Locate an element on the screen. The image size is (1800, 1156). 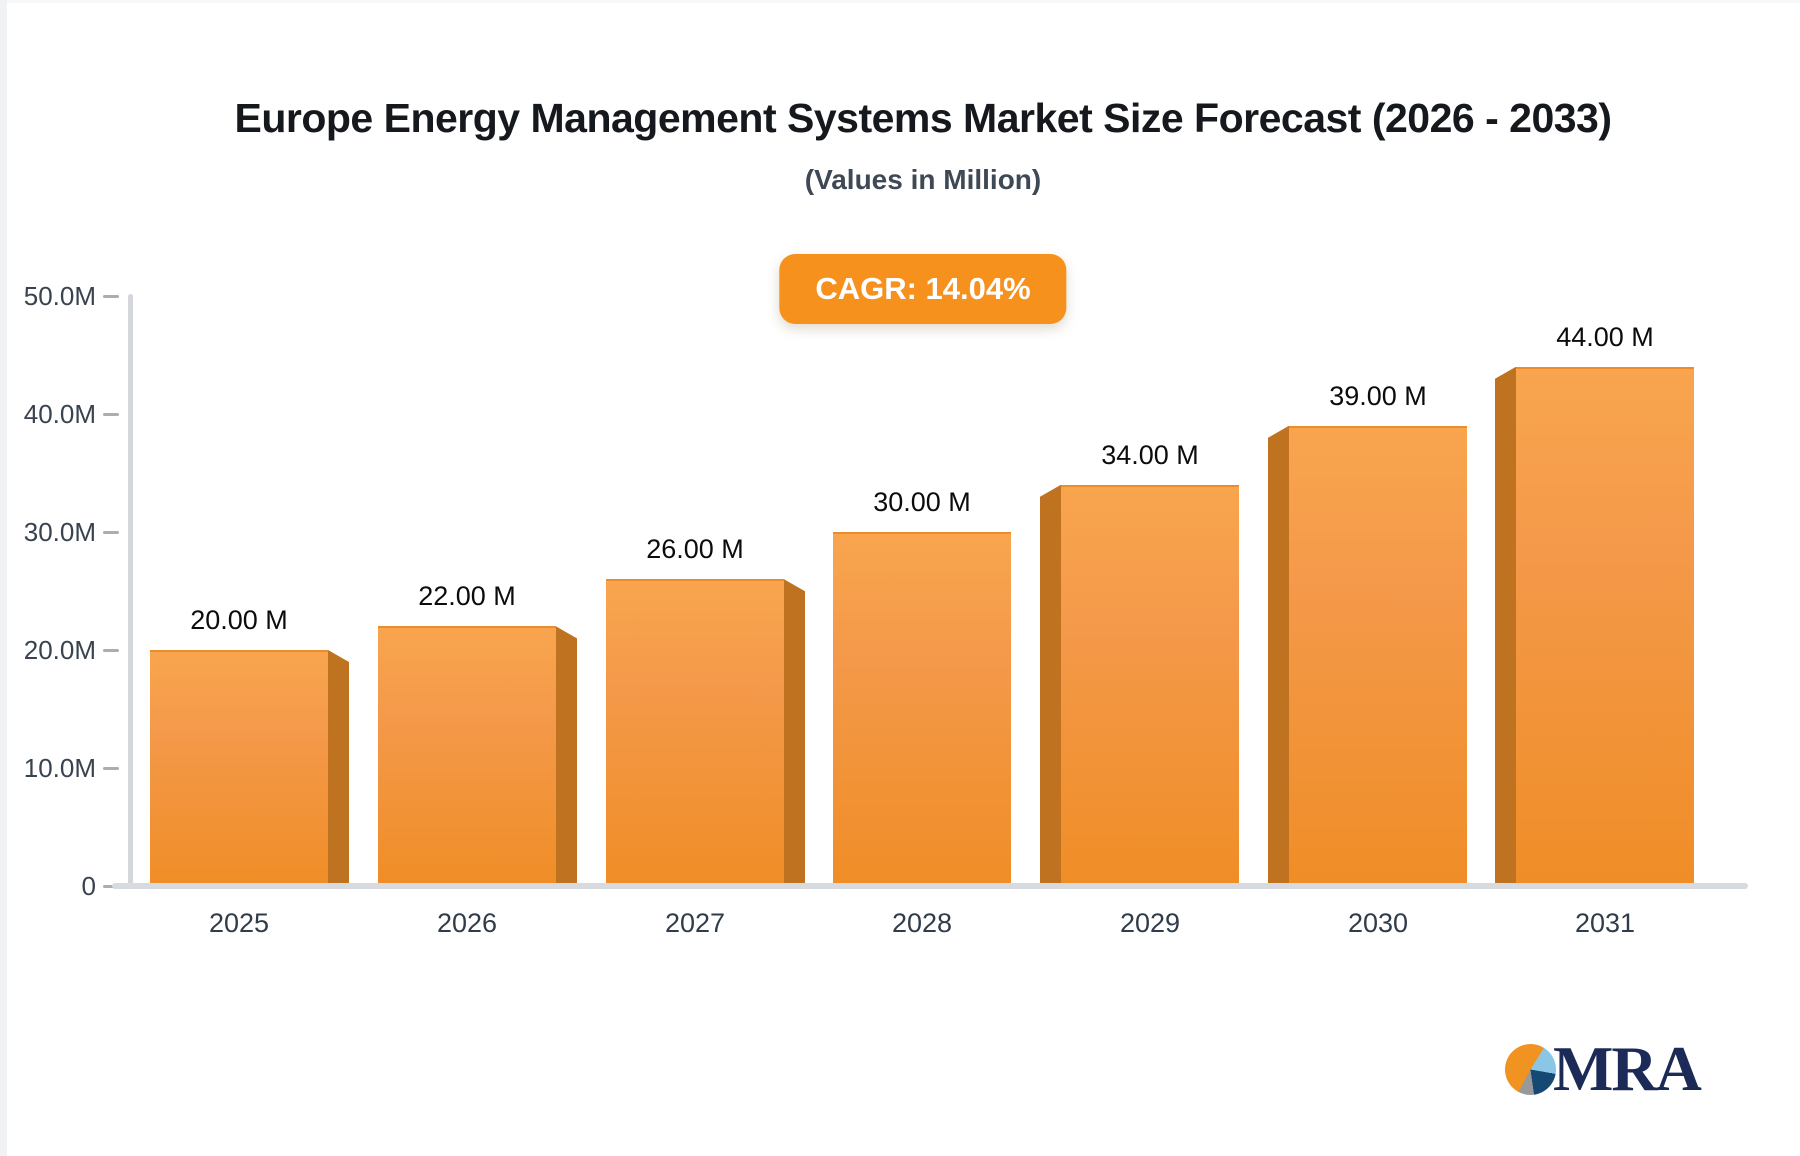
x-tick-label: 2029 is located at coordinates (1150, 923).